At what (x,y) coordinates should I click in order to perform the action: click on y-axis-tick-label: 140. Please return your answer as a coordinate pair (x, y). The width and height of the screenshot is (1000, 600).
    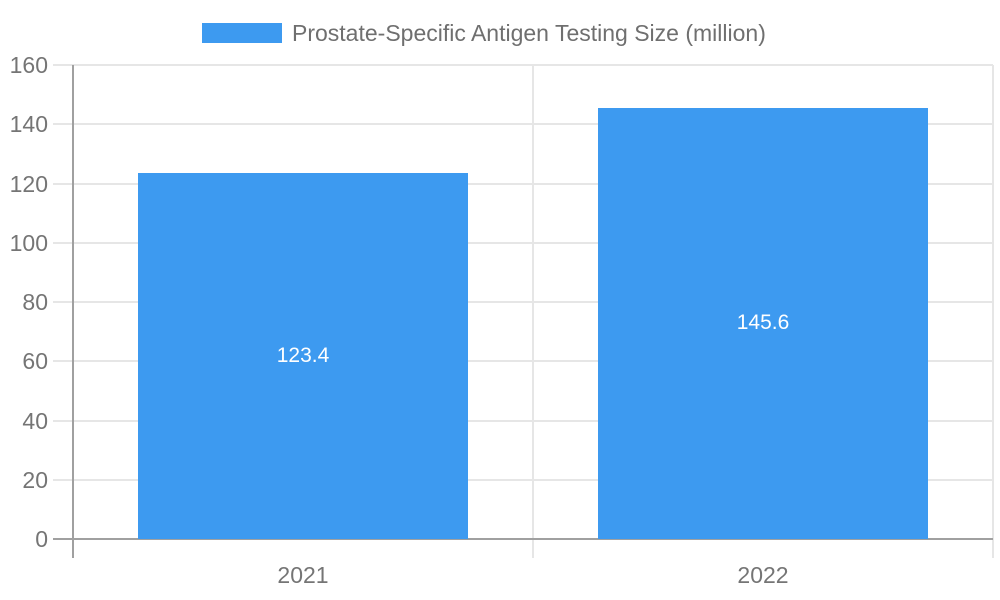
    Looking at the image, I should click on (28, 124).